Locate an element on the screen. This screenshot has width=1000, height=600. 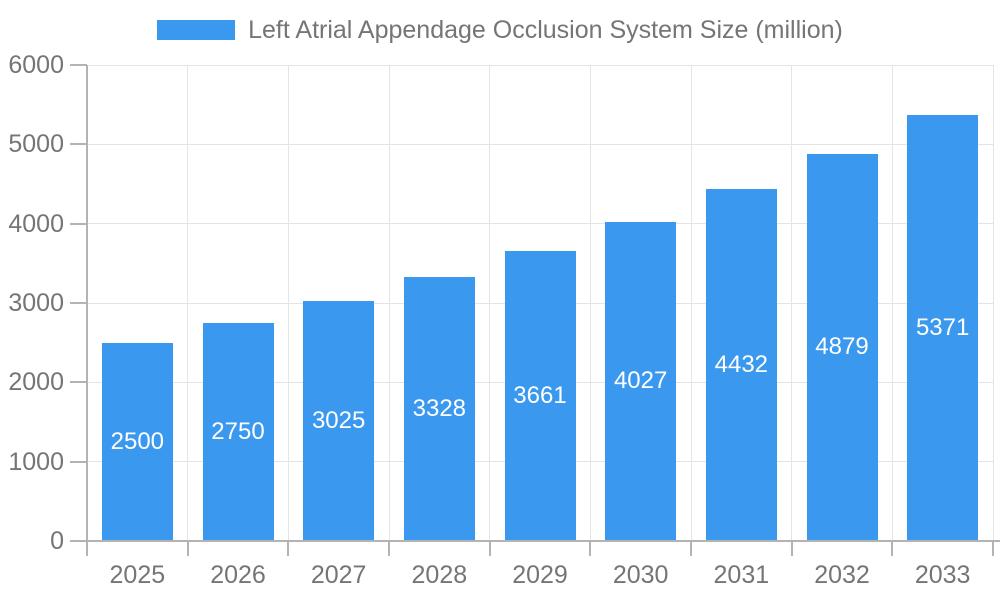
bar-value-label: 4879 is located at coordinates (842, 347).